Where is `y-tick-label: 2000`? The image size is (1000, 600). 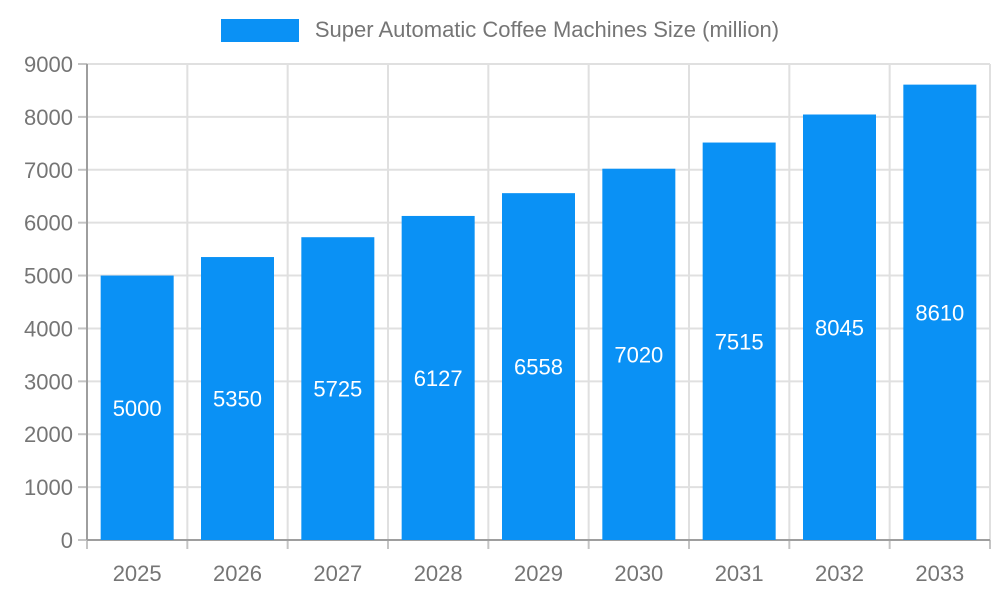
y-tick-label: 2000 is located at coordinates (48, 434).